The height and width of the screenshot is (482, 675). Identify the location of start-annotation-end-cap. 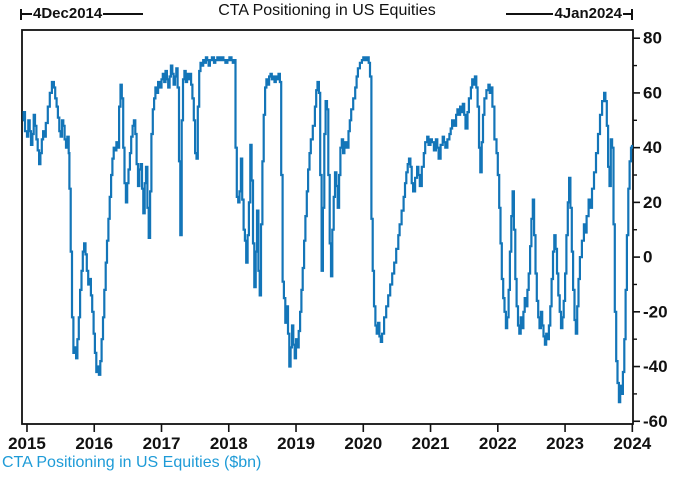
(21, 14).